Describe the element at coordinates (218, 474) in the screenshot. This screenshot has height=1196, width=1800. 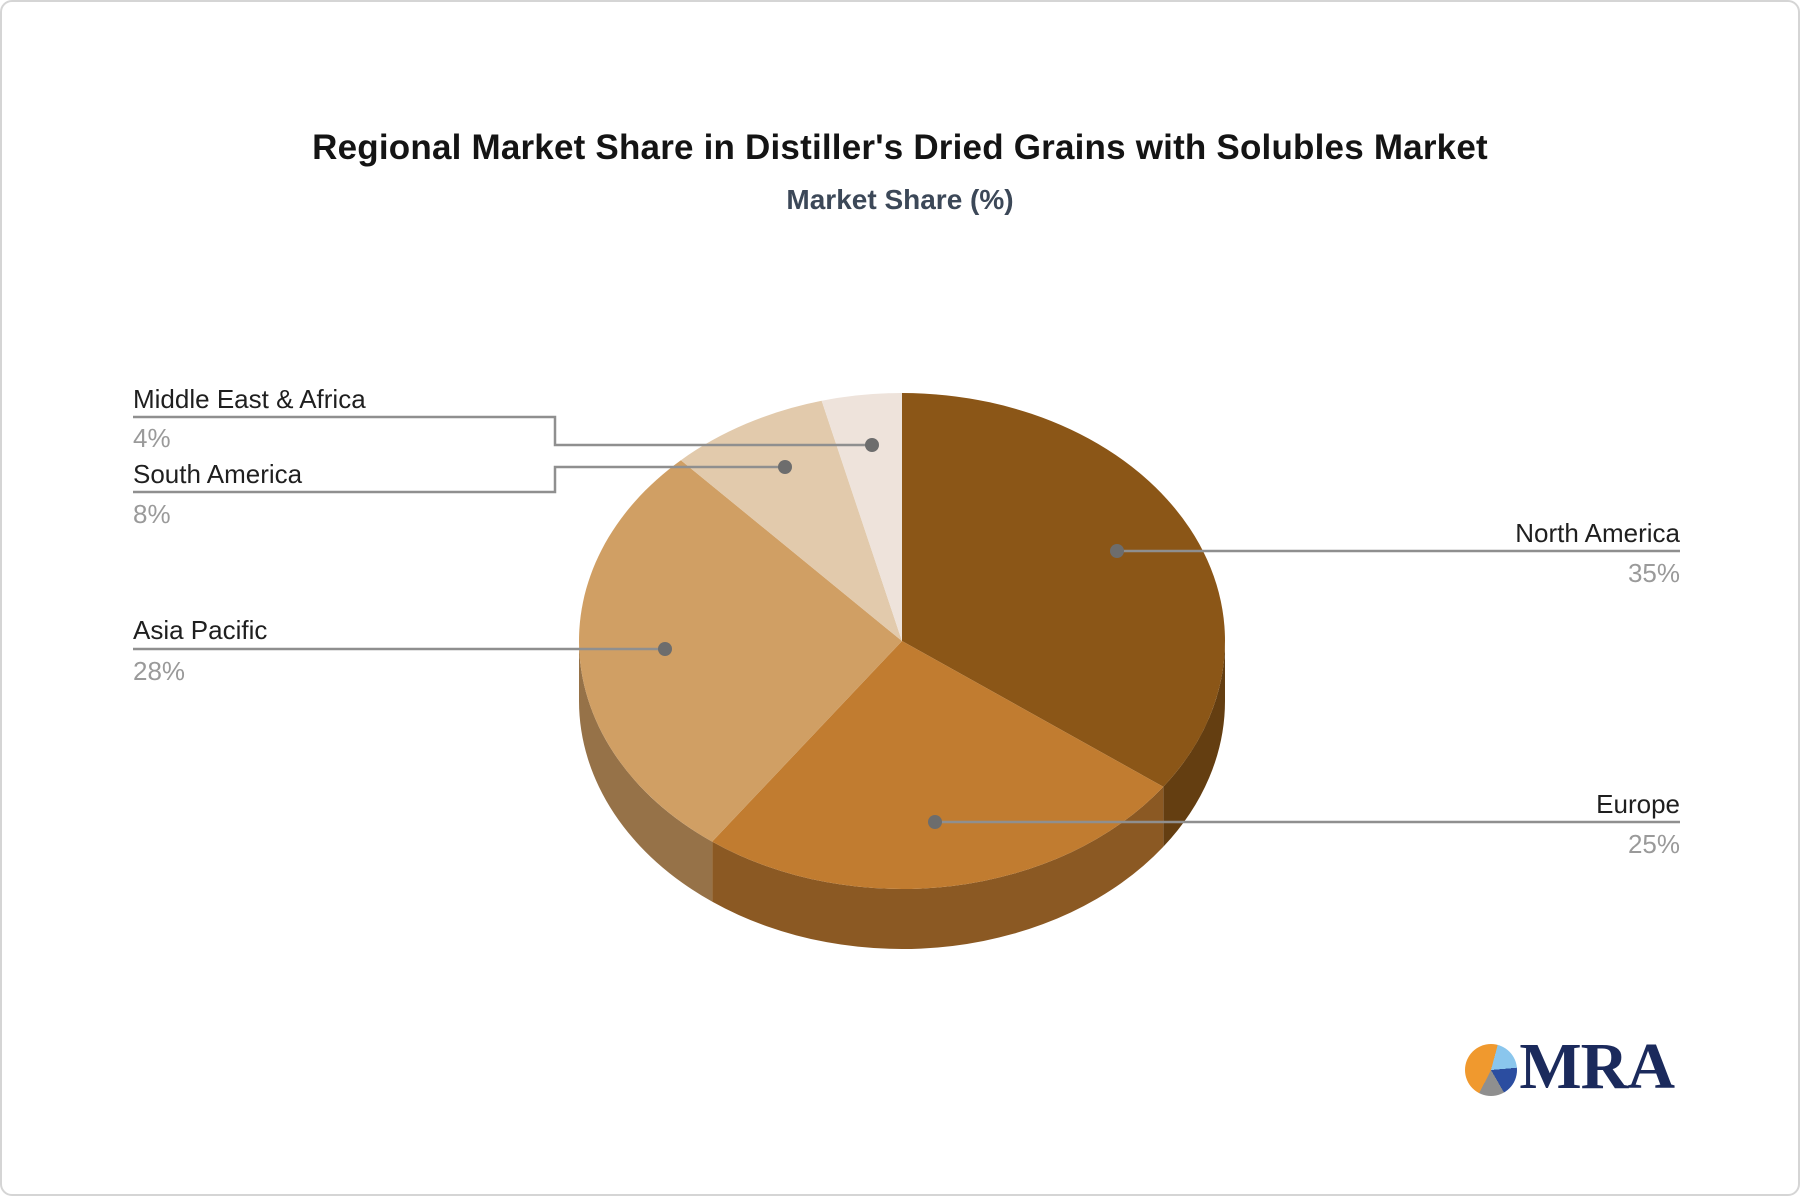
I see `slice-label-south-america: South America` at that location.